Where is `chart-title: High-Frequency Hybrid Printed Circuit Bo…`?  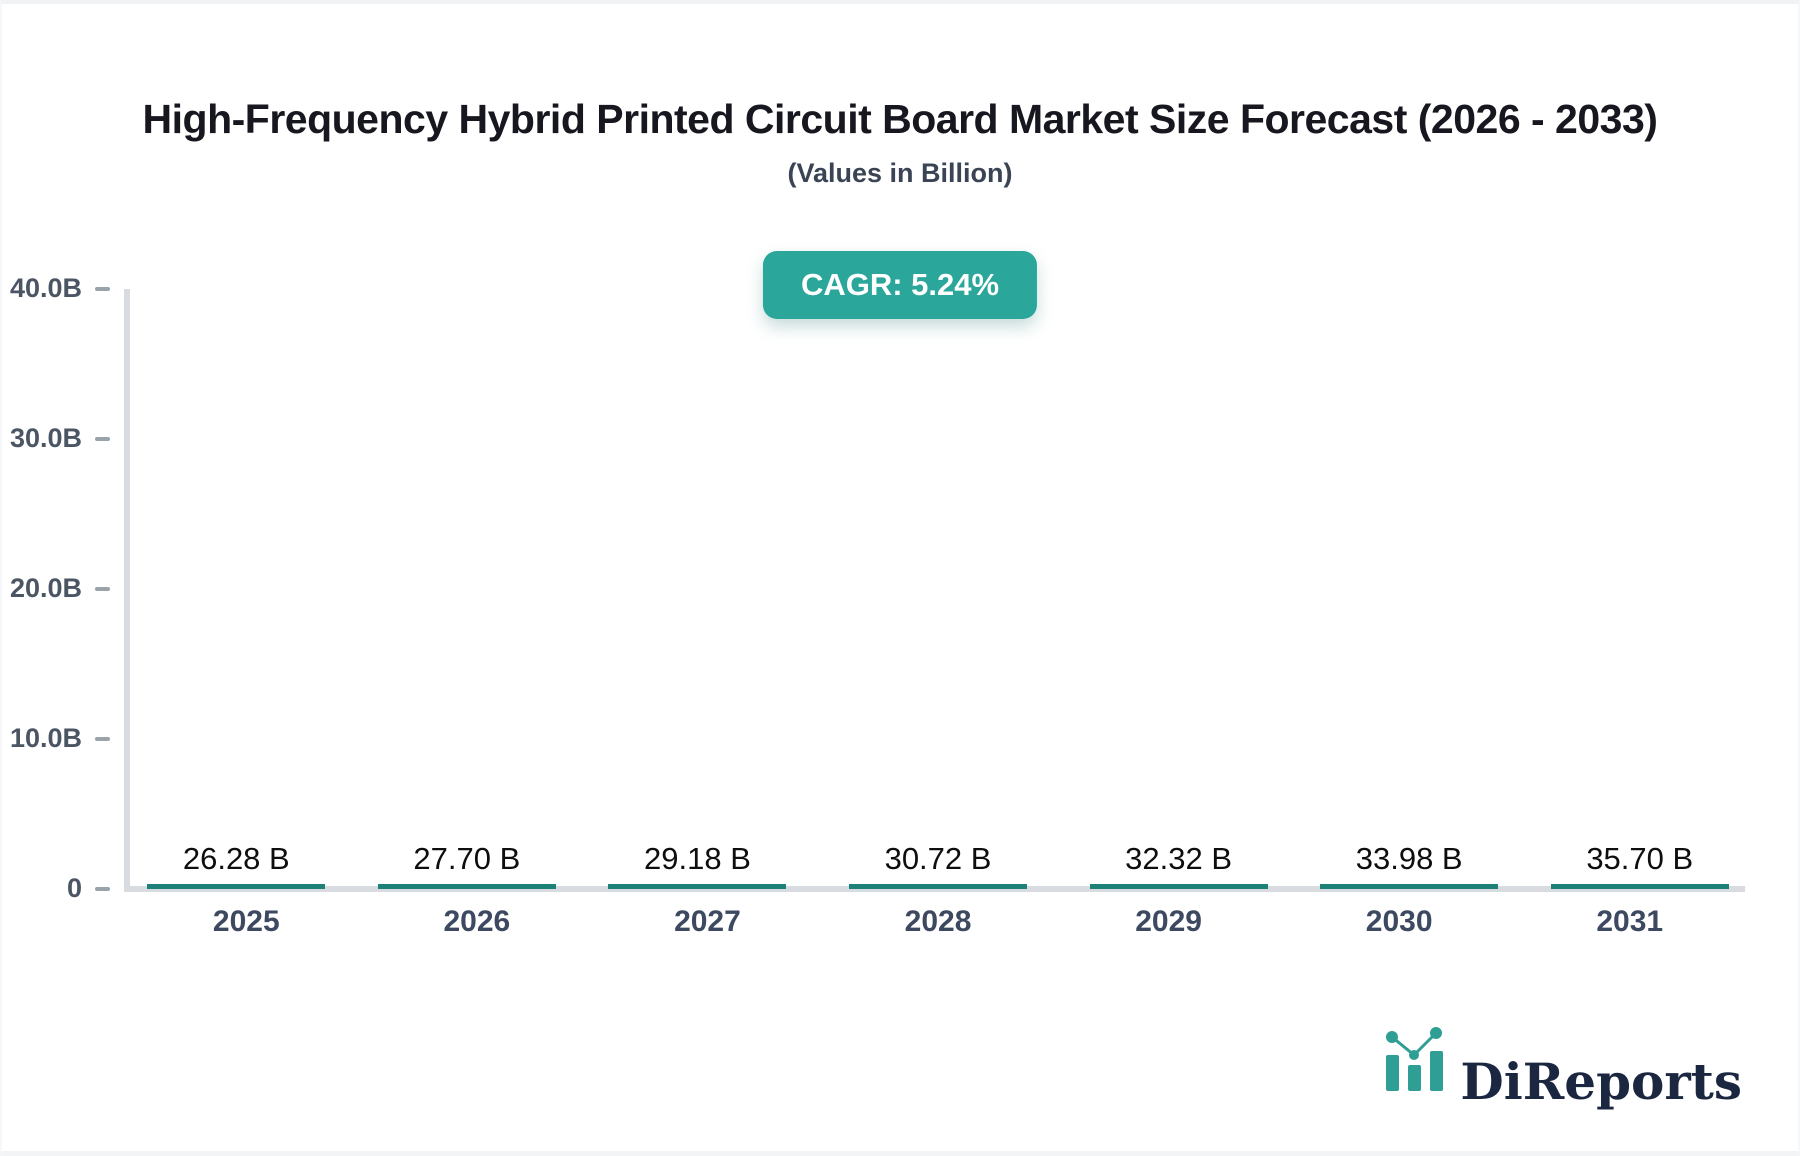
chart-title: High-Frequency Hybrid Printed Circuit Bo… is located at coordinates (900, 119).